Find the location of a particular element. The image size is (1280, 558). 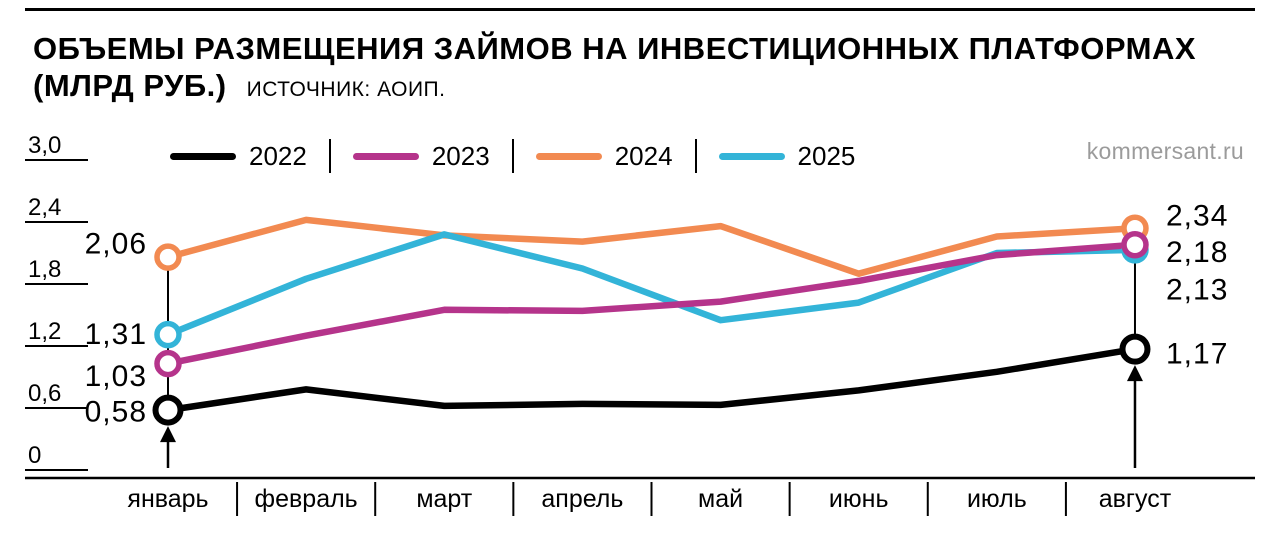

y-tick-label: 1,2 is located at coordinates (44, 331).